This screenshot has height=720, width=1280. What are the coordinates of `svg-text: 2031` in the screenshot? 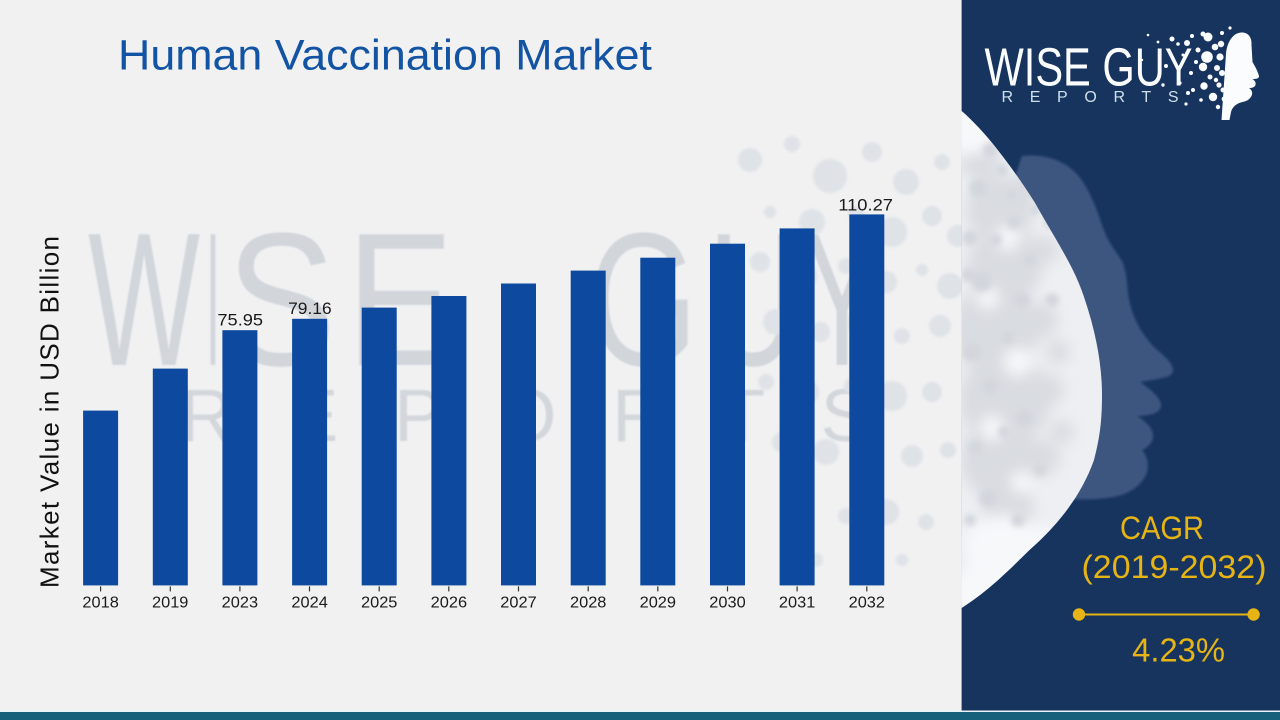 It's located at (797, 603).